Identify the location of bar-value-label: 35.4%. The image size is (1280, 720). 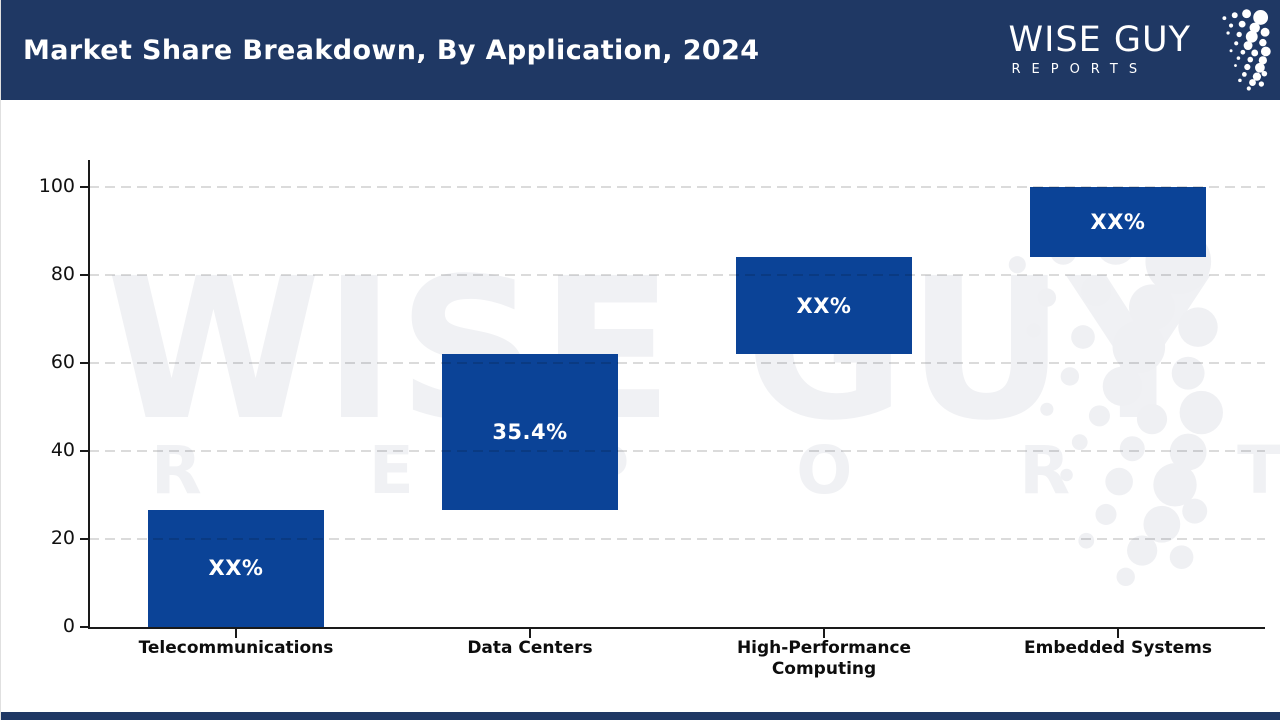
(530, 432).